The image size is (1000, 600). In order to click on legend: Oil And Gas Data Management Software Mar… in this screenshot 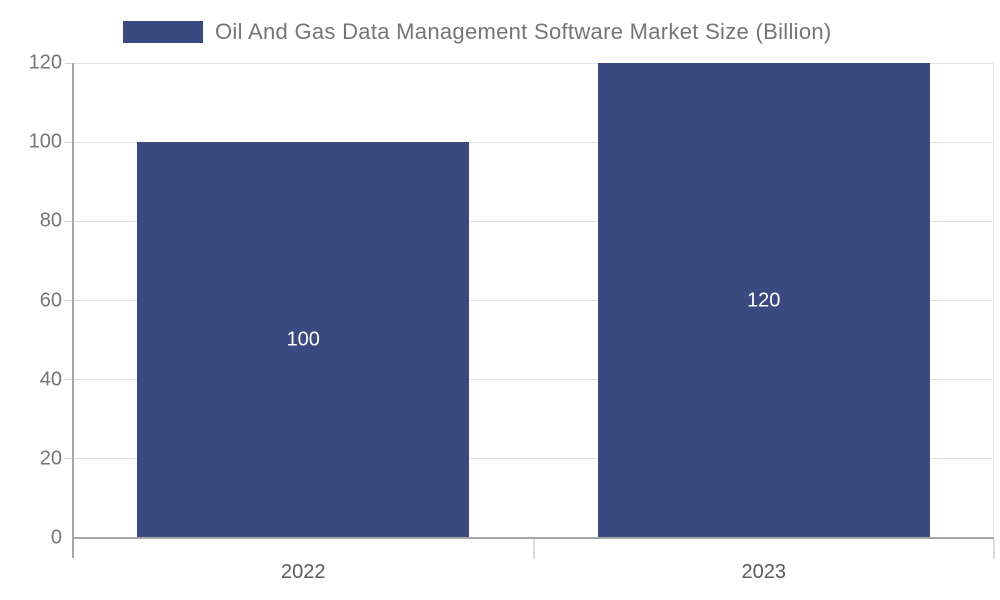, I will do `click(477, 32)`.